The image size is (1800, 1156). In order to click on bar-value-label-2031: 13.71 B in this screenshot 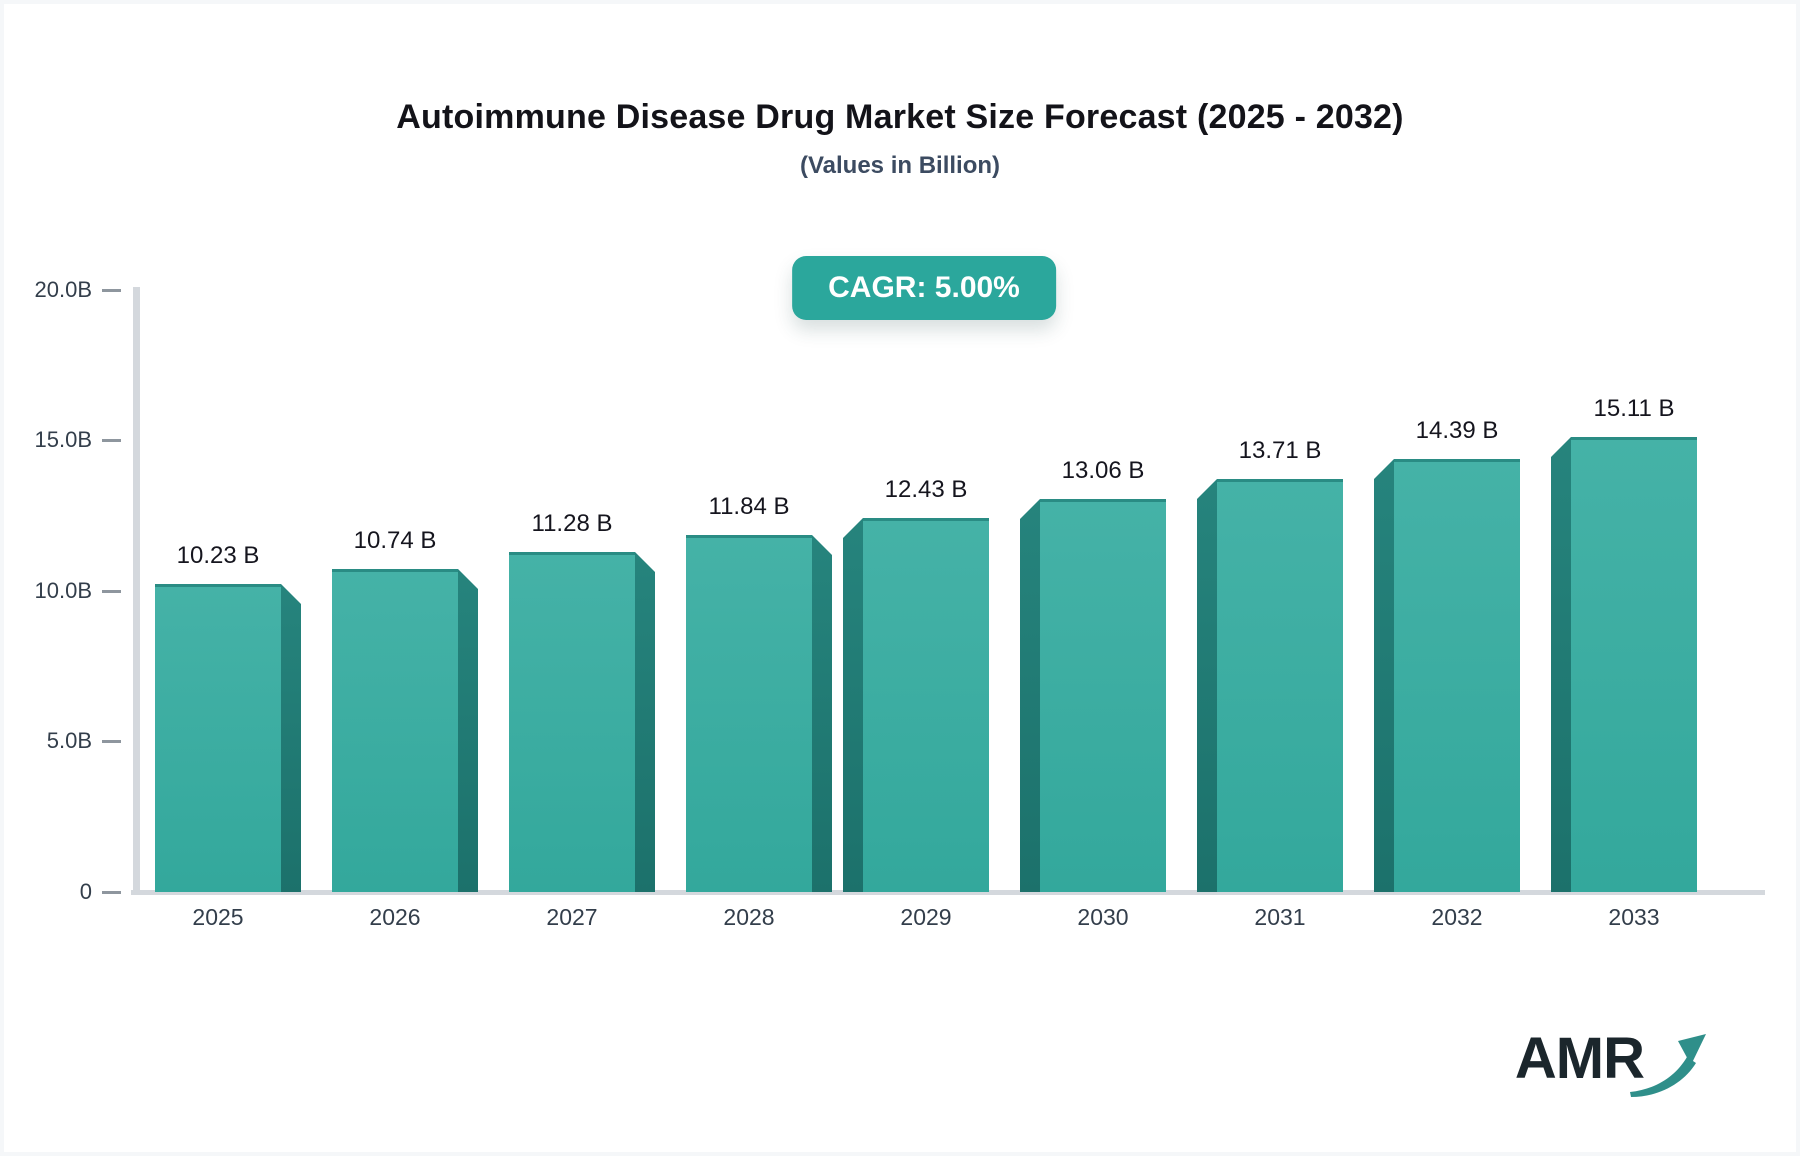, I will do `click(1280, 450)`.